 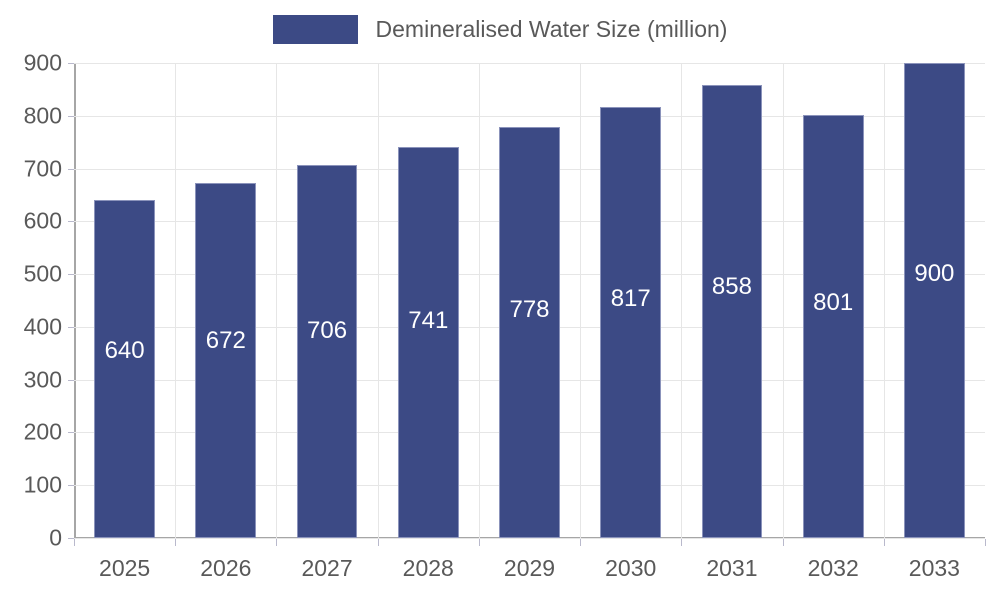 I want to click on bar-value-label: 900, so click(x=934, y=274).